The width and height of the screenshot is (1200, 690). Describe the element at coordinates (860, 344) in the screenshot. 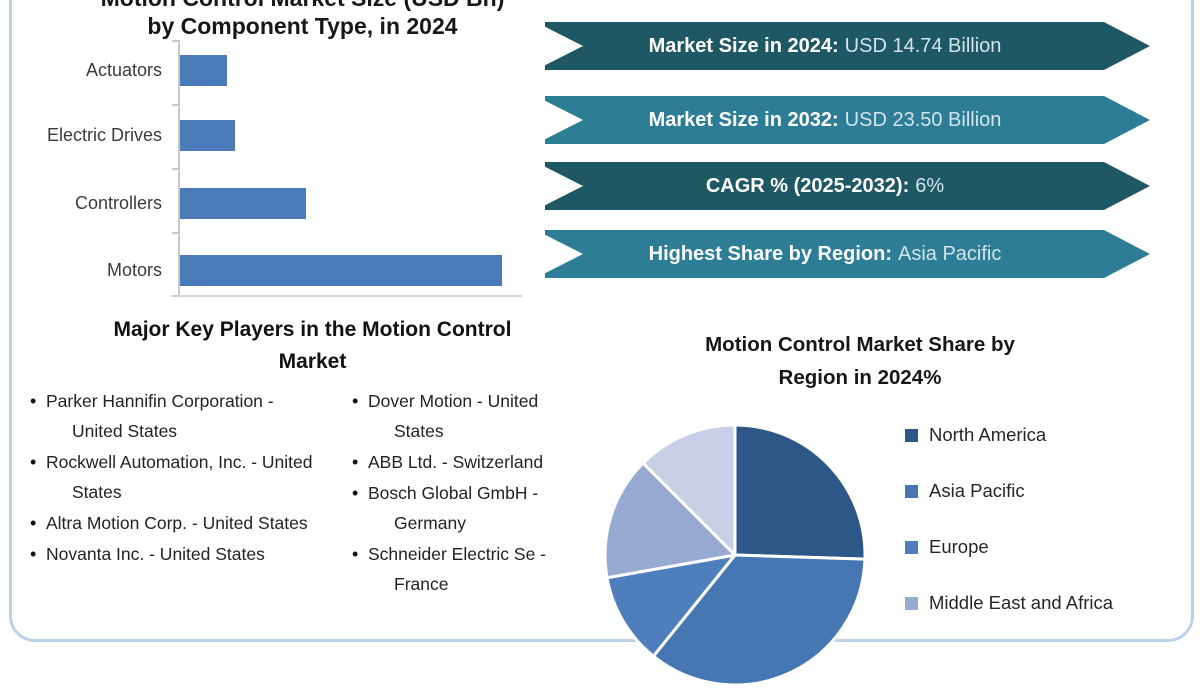

I see `pie-chart-title-line1: Motion Control Market Share by` at that location.